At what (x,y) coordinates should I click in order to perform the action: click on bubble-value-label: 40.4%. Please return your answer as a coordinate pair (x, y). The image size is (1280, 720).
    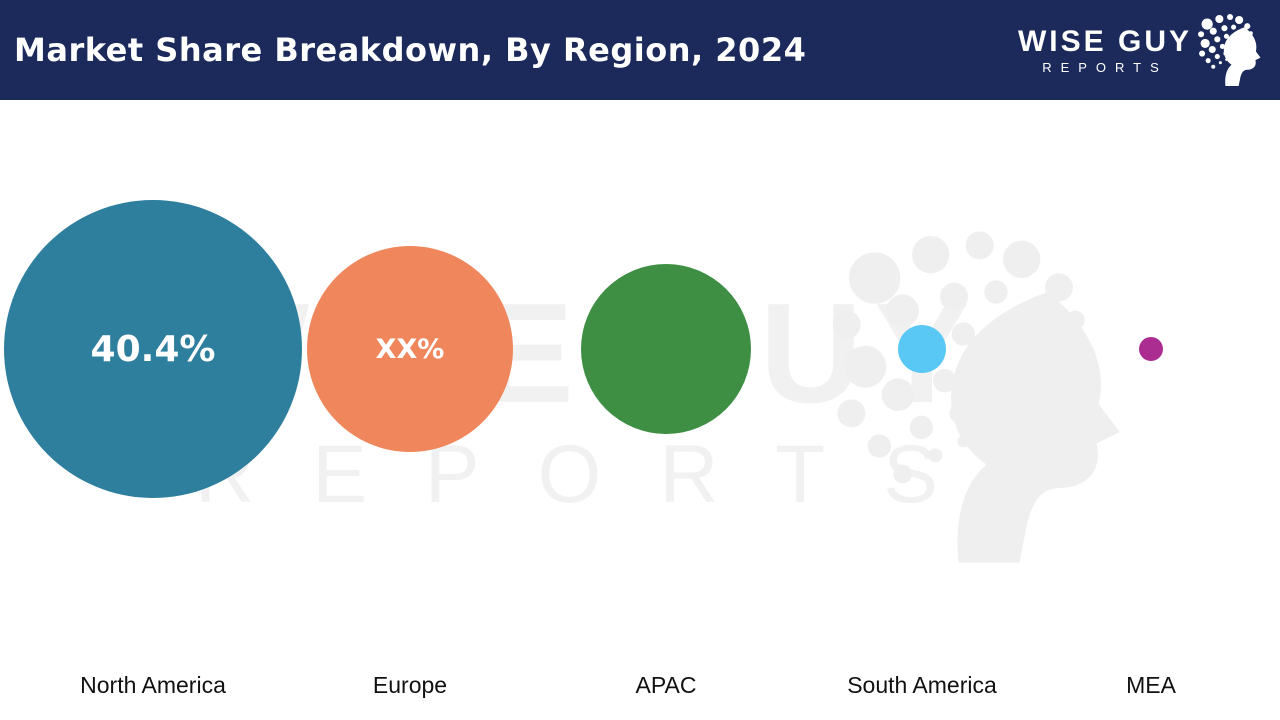
    Looking at the image, I should click on (153, 349).